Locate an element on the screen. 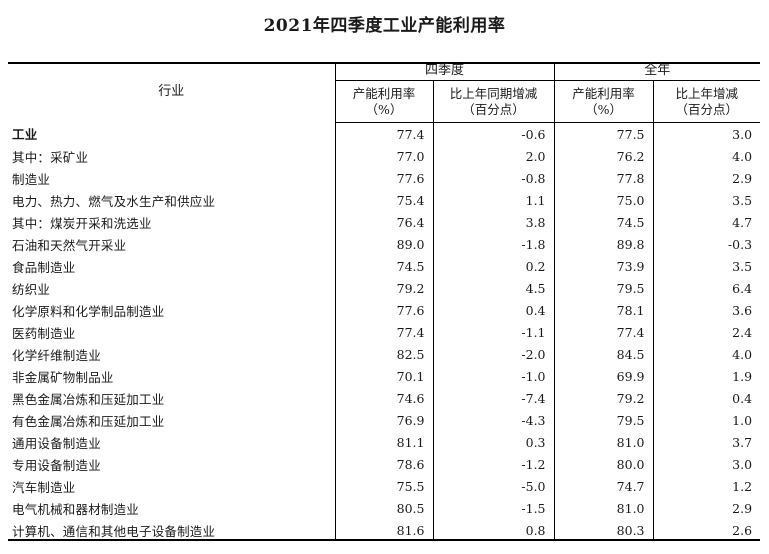 Image resolution: width=769 pixels, height=554 pixels. cell-year-change: 3.6 is located at coordinates (706, 310).